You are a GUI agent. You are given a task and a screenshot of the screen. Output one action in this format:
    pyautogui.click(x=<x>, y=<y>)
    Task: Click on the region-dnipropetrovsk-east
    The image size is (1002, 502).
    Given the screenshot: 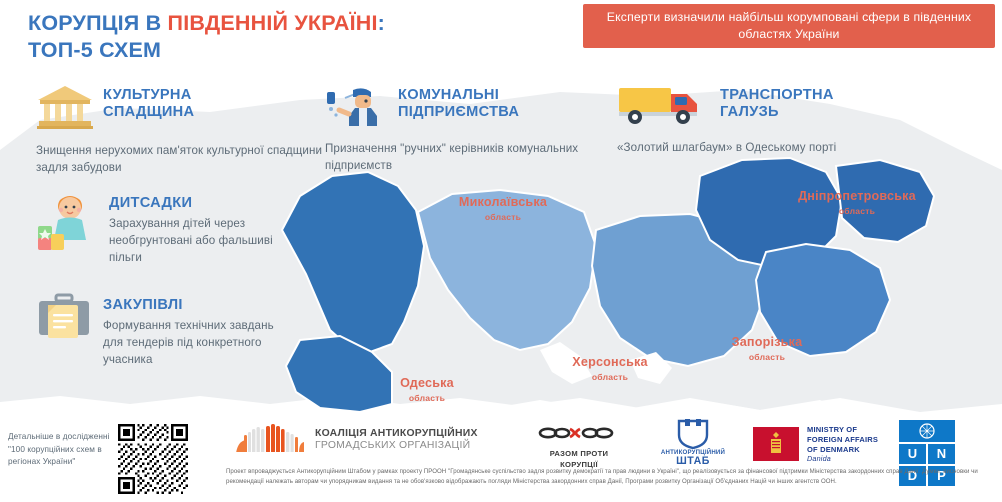 What is the action you would take?
    pyautogui.click(x=885, y=201)
    